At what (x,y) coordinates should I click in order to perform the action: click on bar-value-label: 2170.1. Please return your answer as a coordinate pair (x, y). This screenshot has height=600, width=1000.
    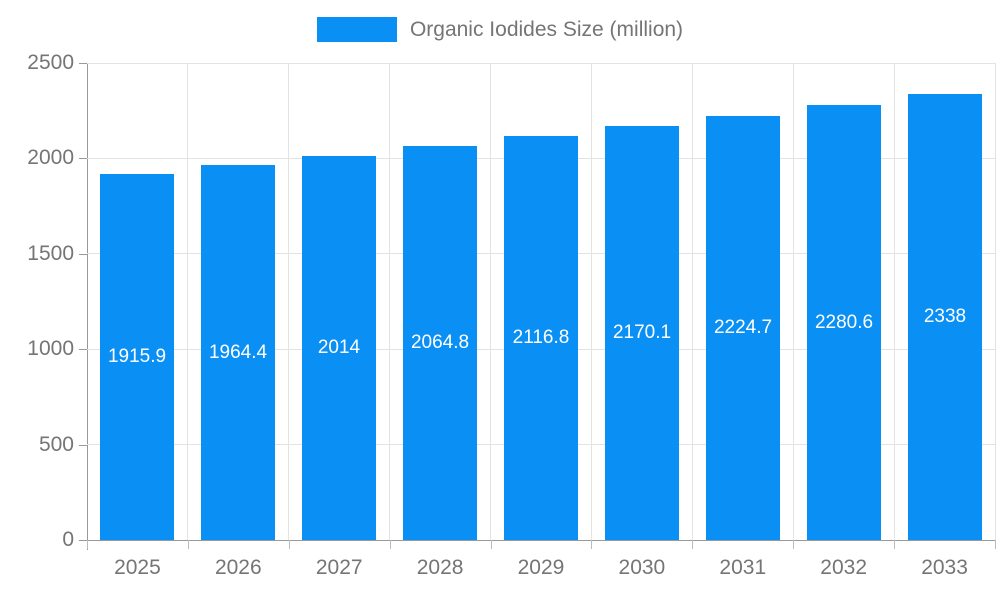
    Looking at the image, I should click on (642, 332).